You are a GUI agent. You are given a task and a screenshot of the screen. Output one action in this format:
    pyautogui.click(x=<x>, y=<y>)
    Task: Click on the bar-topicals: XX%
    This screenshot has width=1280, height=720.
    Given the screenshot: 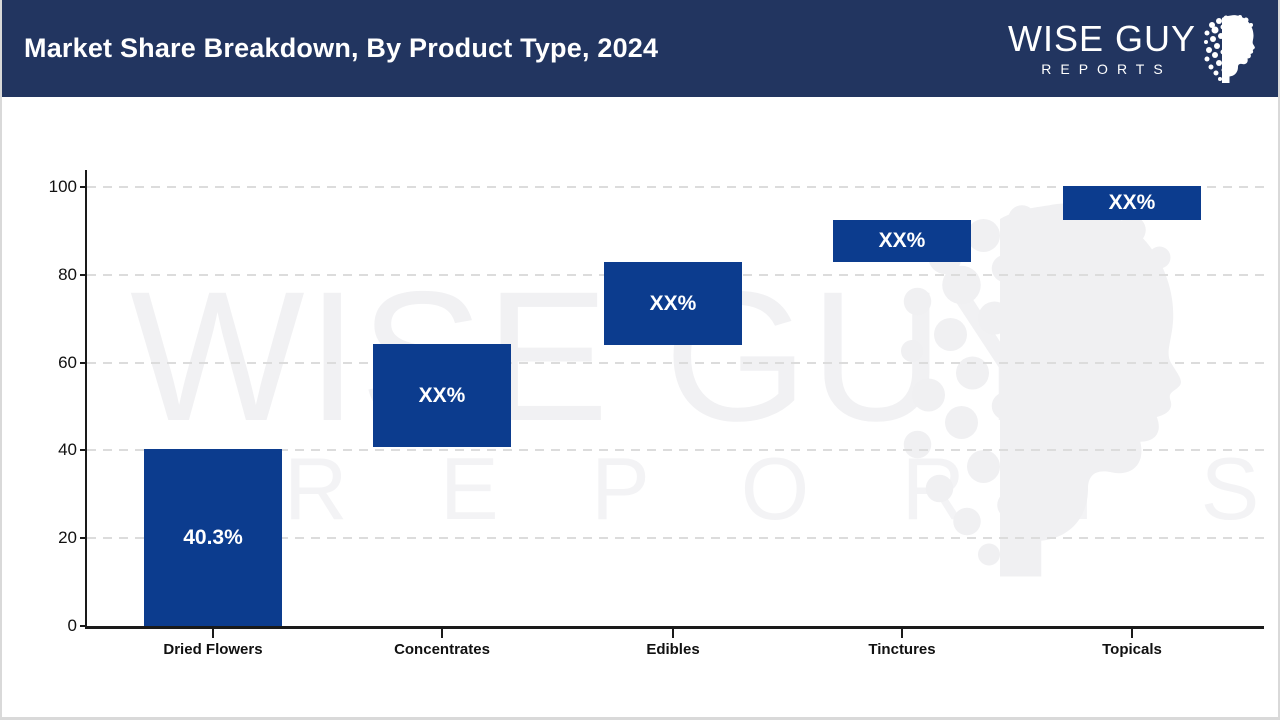 What is the action you would take?
    pyautogui.click(x=1132, y=202)
    